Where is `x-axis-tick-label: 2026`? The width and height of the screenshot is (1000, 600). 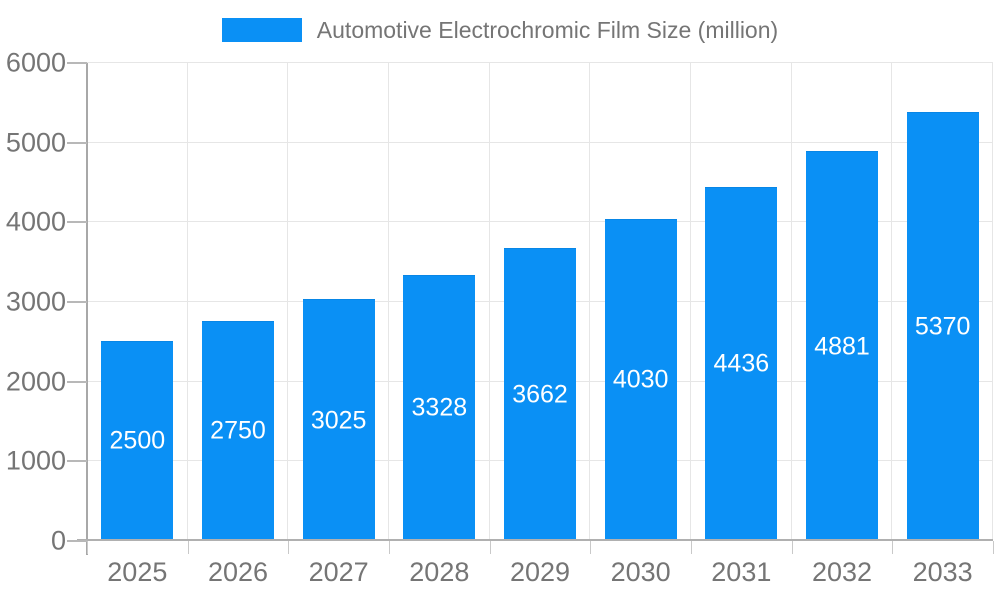
x-axis-tick-label: 2026 is located at coordinates (238, 572).